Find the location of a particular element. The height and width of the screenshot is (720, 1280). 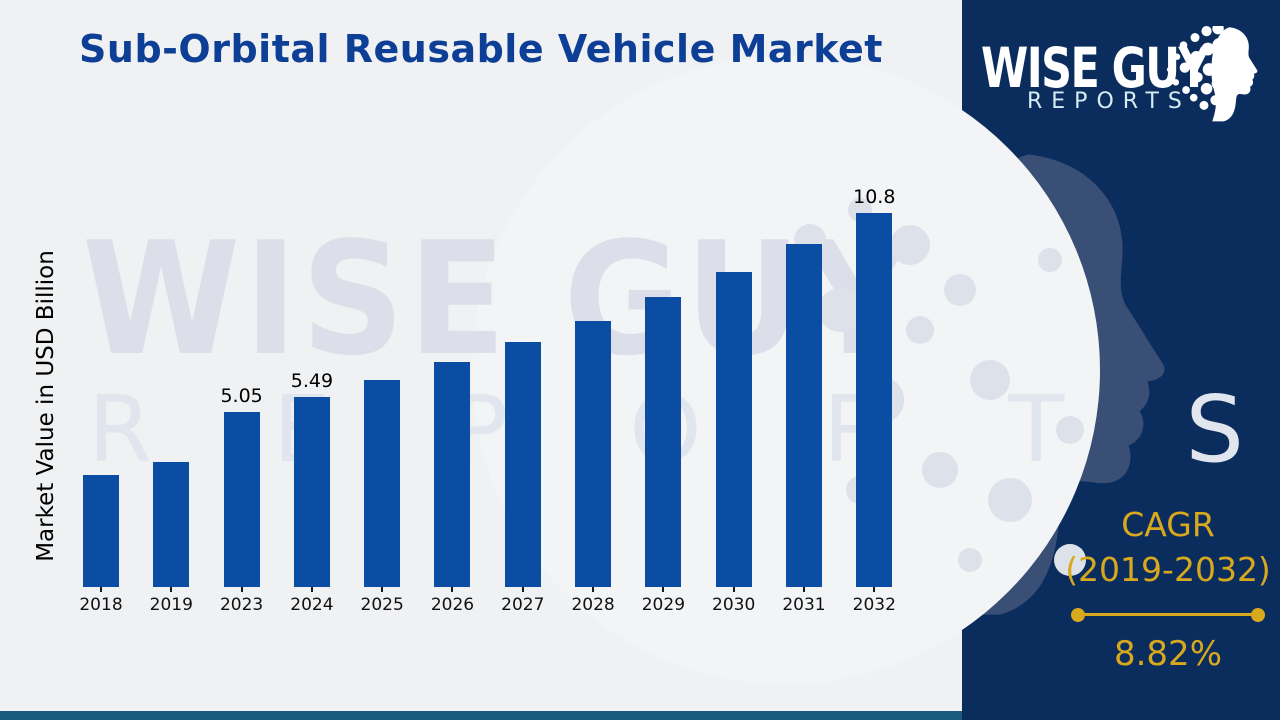

x-axis-label: 2030 is located at coordinates (734, 605).